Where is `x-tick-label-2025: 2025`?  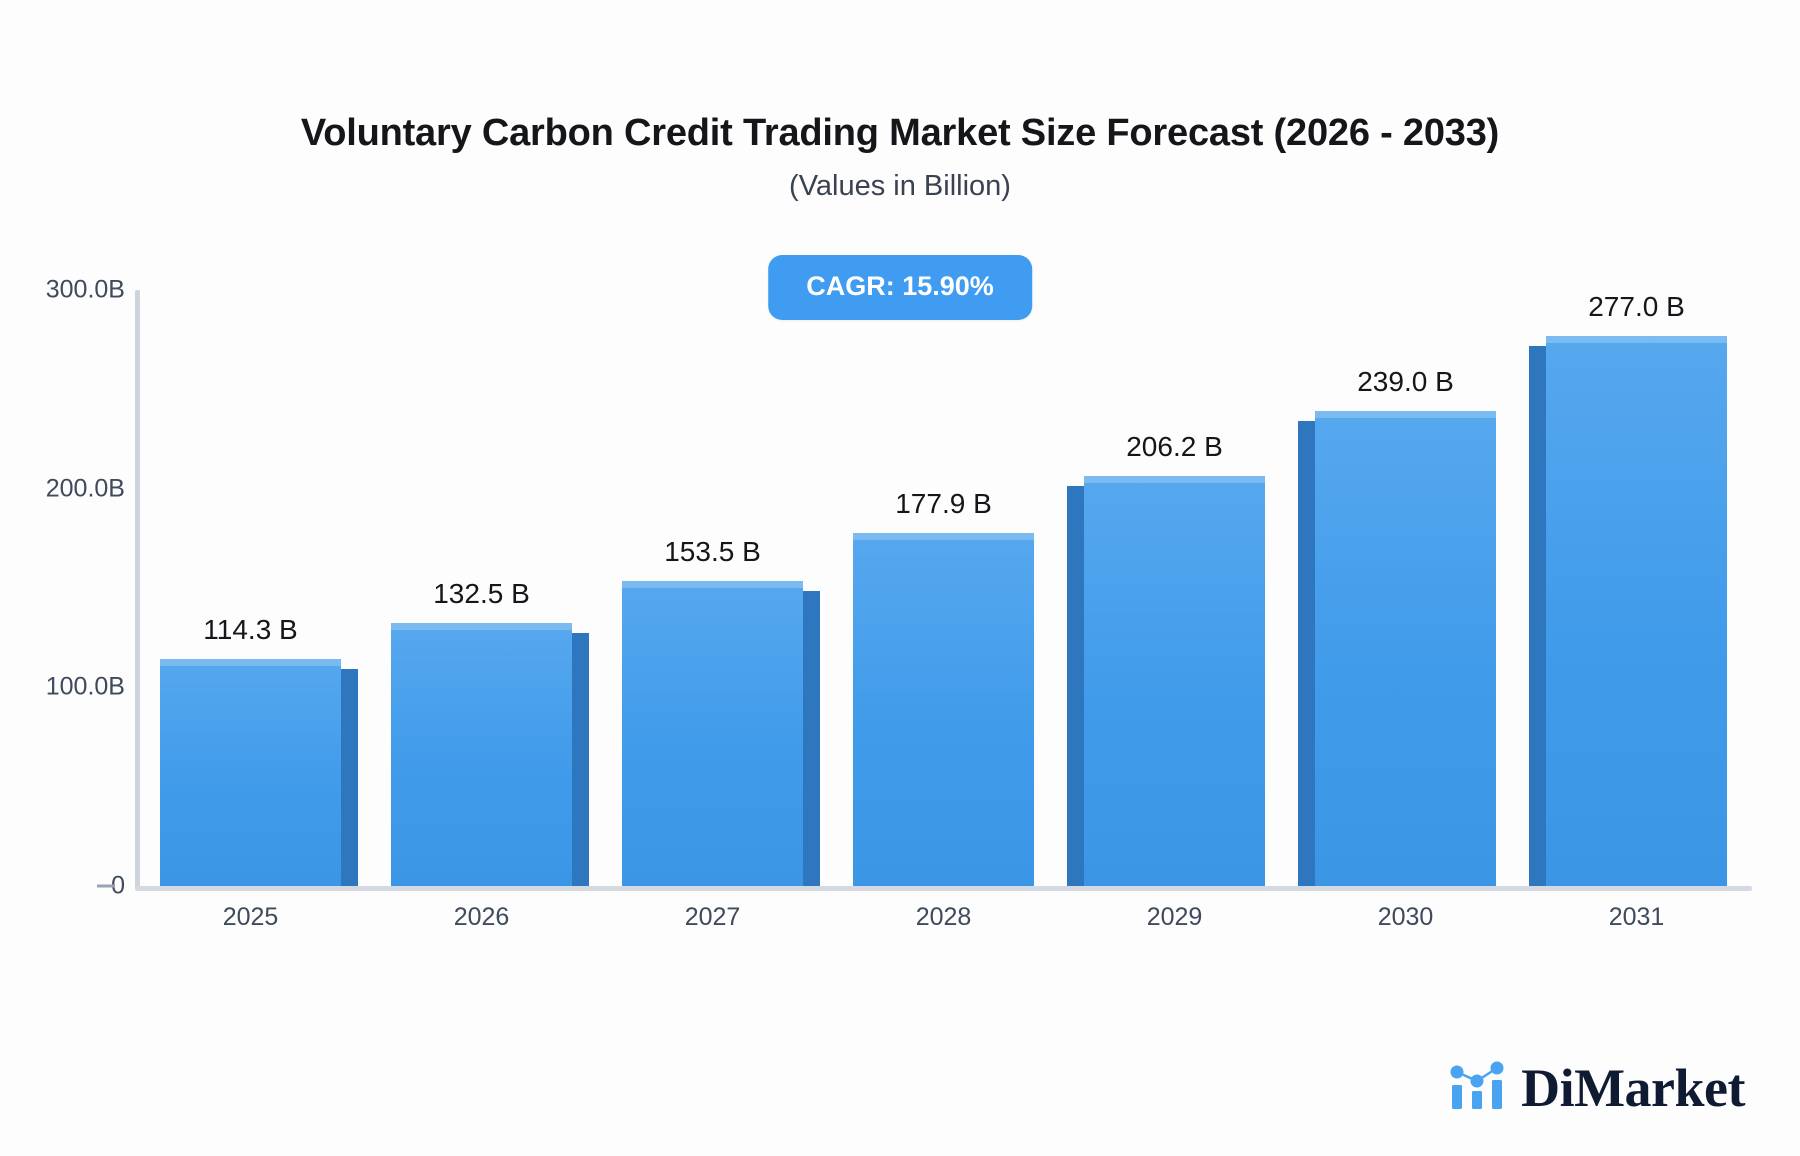
x-tick-label-2025: 2025 is located at coordinates (250, 917).